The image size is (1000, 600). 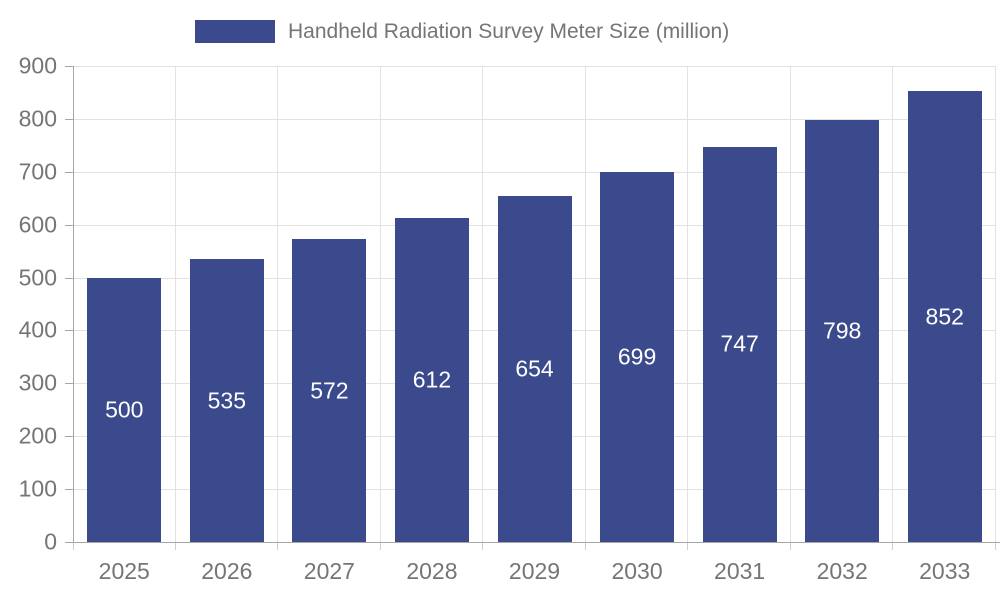 I want to click on y-tick-label: 300, so click(x=37, y=382).